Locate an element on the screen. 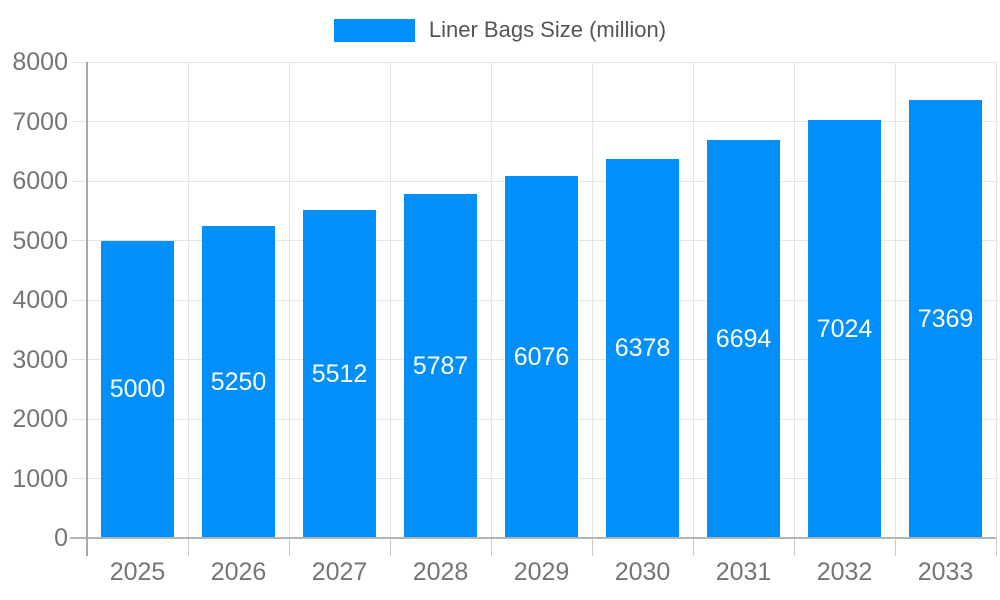  bar-2026 is located at coordinates (238, 381).